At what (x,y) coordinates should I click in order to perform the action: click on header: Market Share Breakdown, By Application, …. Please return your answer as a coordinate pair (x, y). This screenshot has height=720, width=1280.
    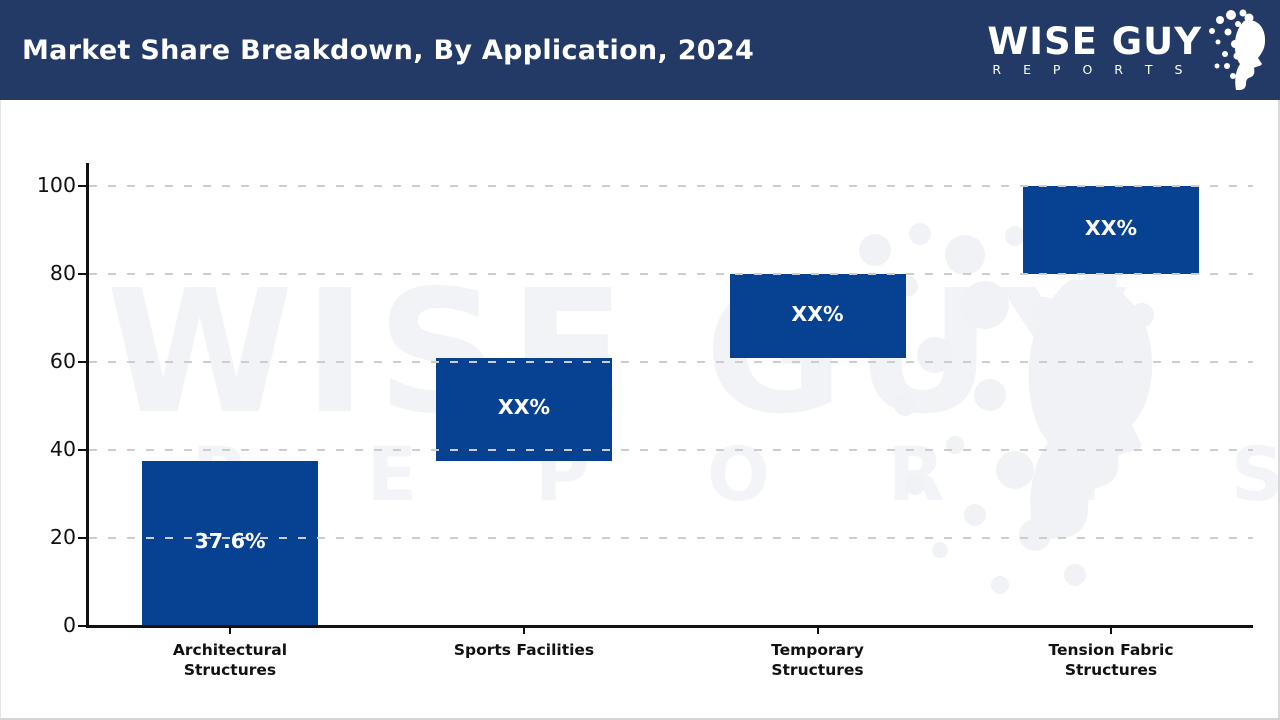
    Looking at the image, I should click on (640, 50).